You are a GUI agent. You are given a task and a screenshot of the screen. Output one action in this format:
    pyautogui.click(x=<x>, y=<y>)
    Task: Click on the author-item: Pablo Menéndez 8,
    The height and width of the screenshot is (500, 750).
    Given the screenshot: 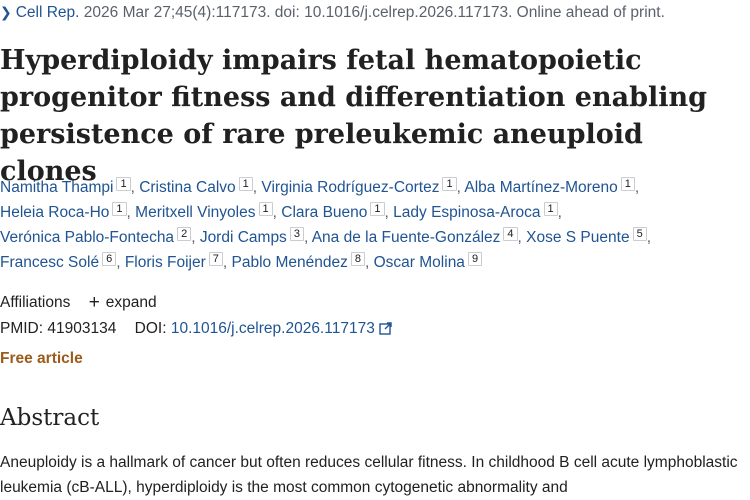 What is the action you would take?
    pyautogui.click(x=300, y=261)
    